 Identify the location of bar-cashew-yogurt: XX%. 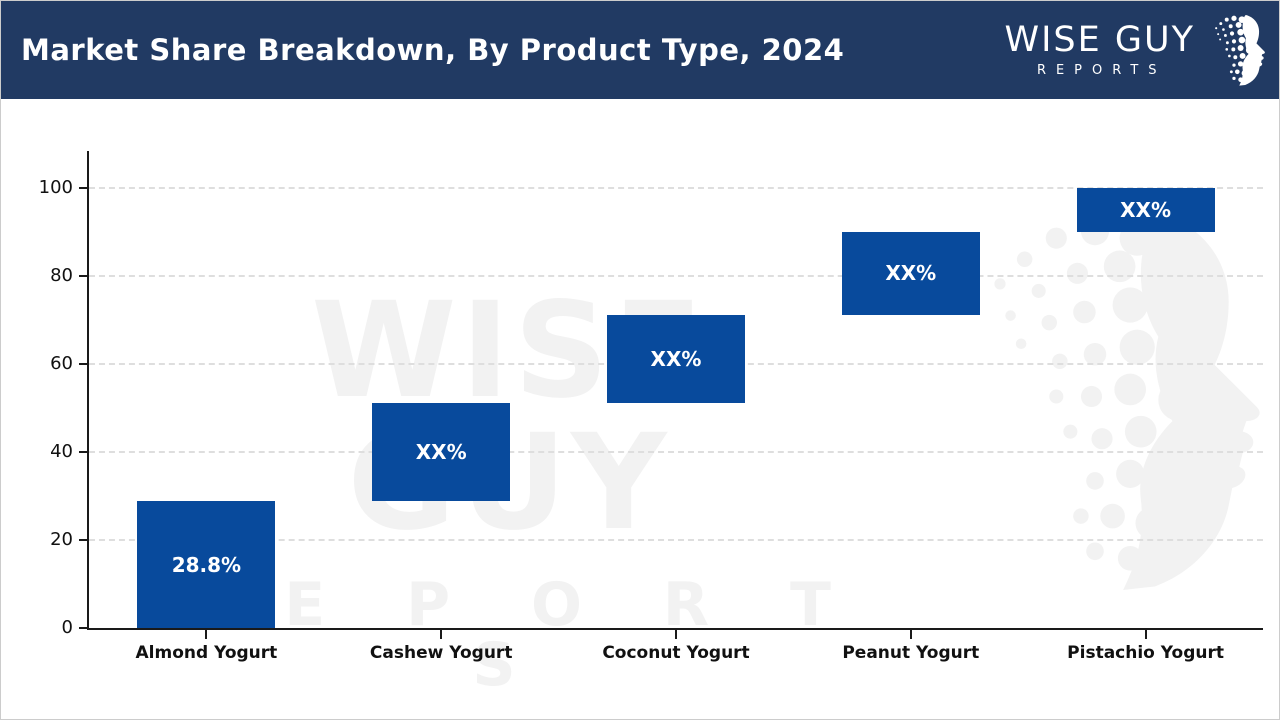
(441, 452).